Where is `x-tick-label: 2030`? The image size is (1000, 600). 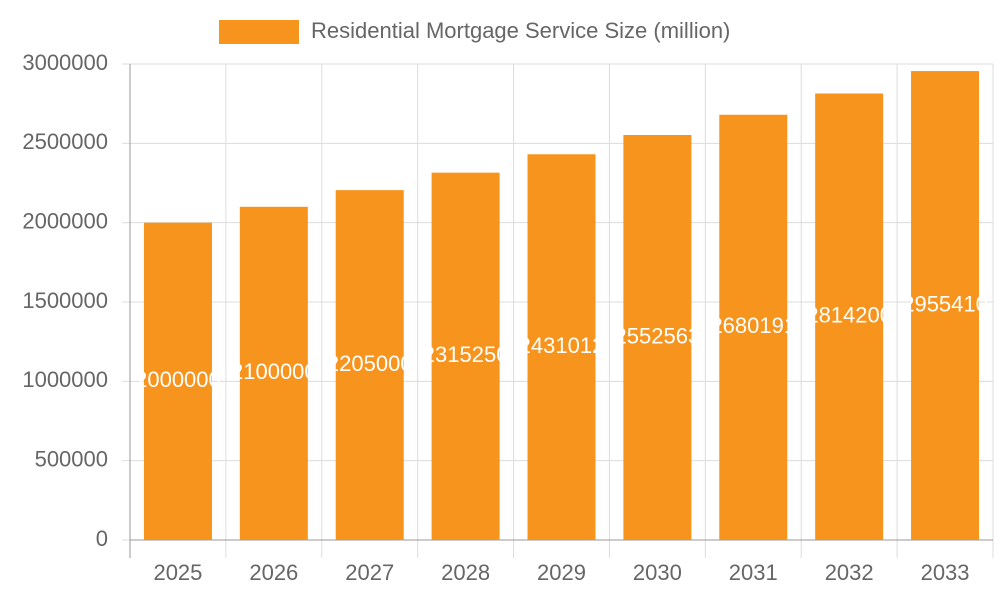 x-tick-label: 2030 is located at coordinates (657, 572).